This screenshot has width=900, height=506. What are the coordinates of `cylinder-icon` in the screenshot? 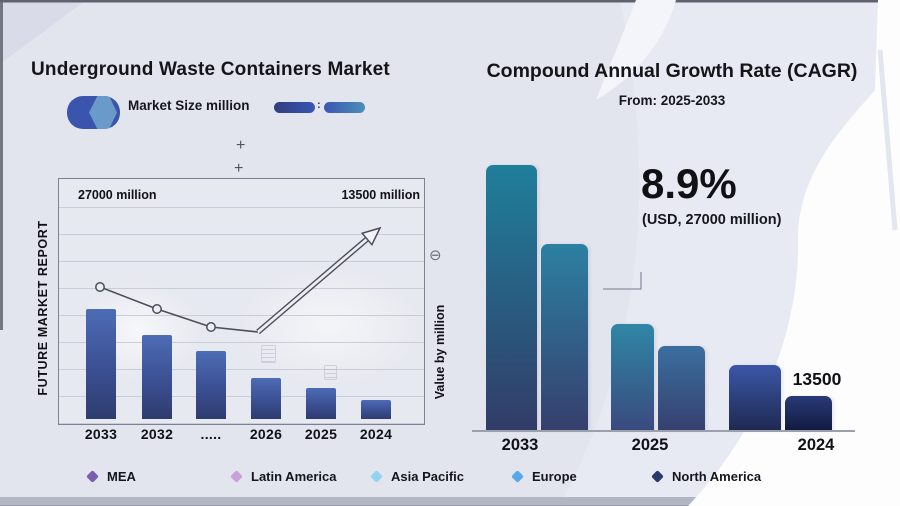 It's located at (93, 112).